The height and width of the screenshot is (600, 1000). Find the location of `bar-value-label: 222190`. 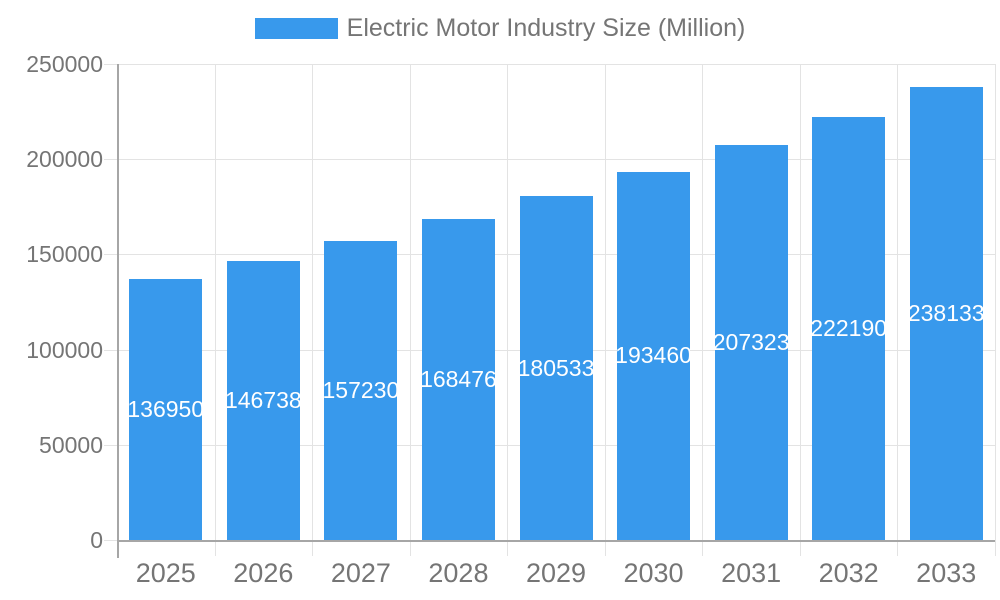

bar-value-label: 222190 is located at coordinates (849, 327).